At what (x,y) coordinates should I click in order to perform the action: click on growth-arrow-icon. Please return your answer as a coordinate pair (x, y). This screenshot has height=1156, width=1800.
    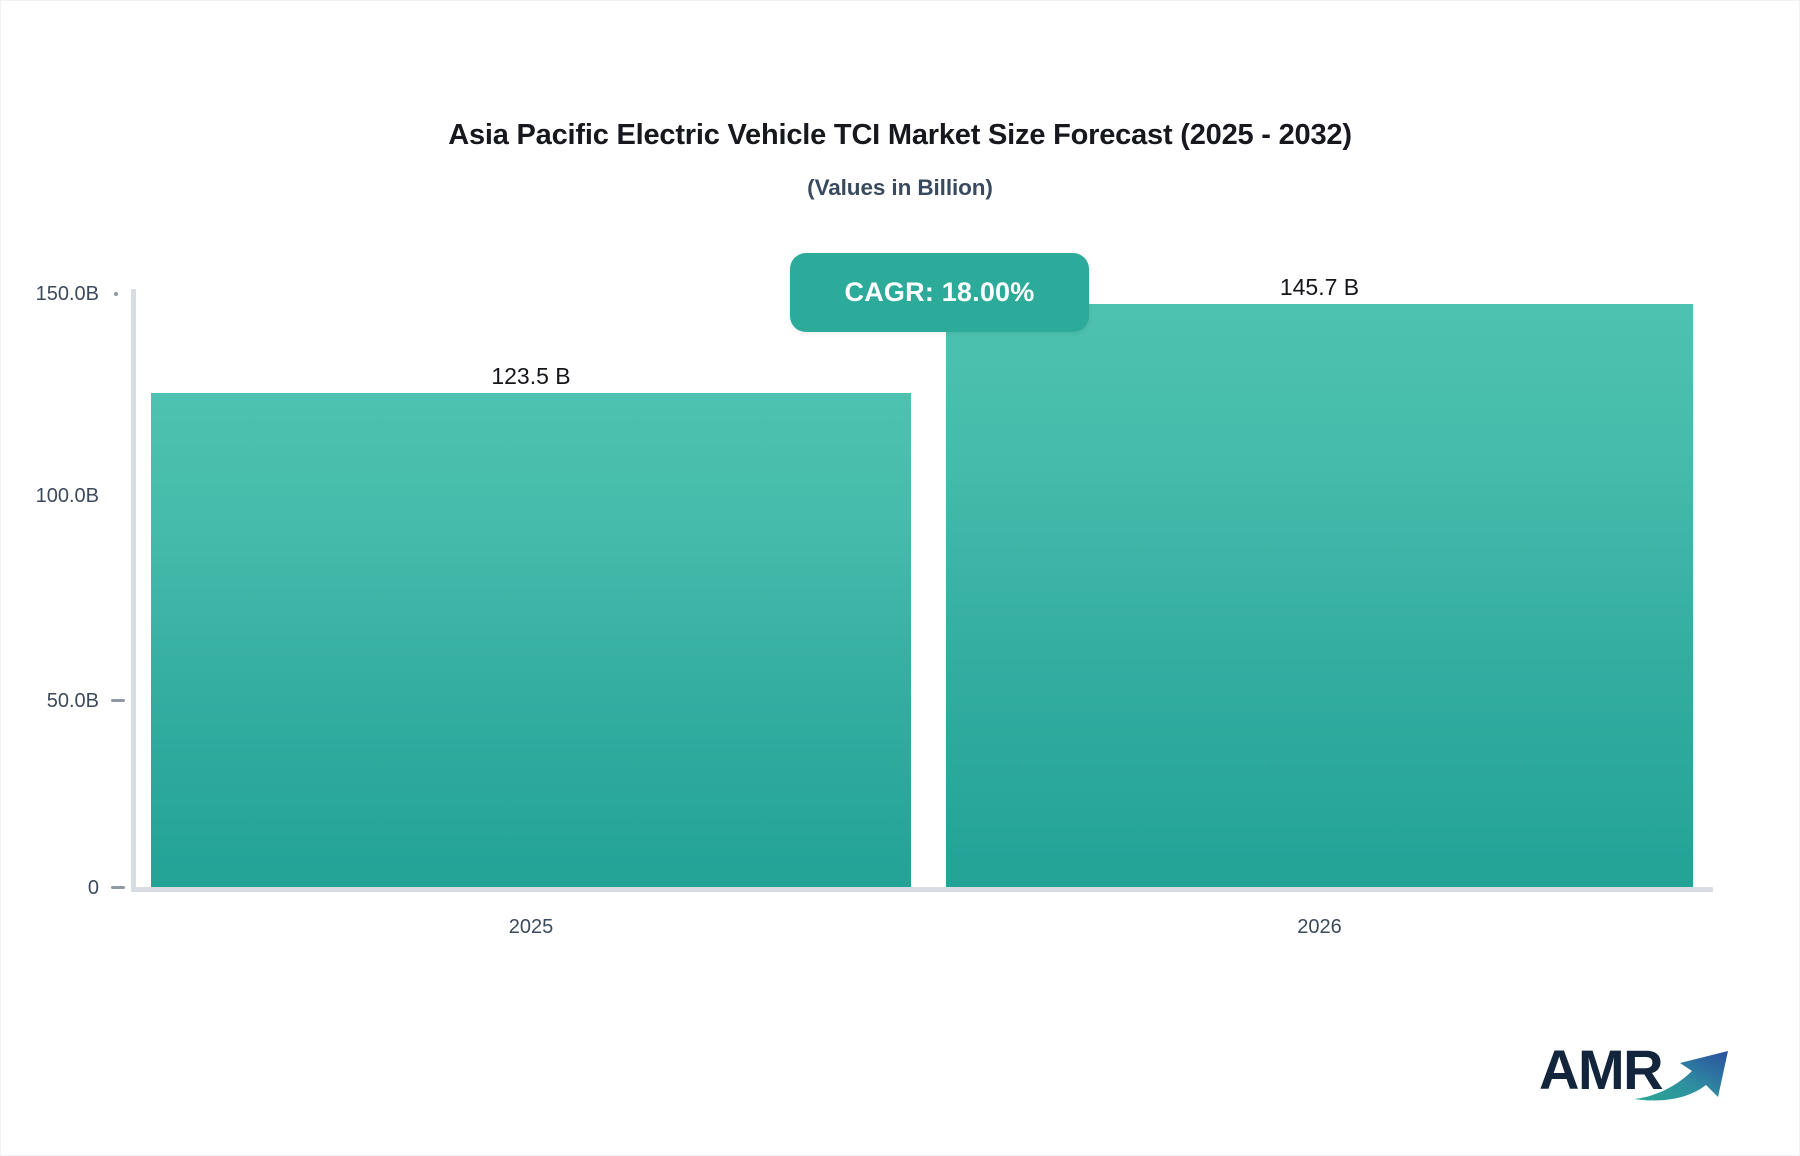
    Looking at the image, I should click on (1681, 1076).